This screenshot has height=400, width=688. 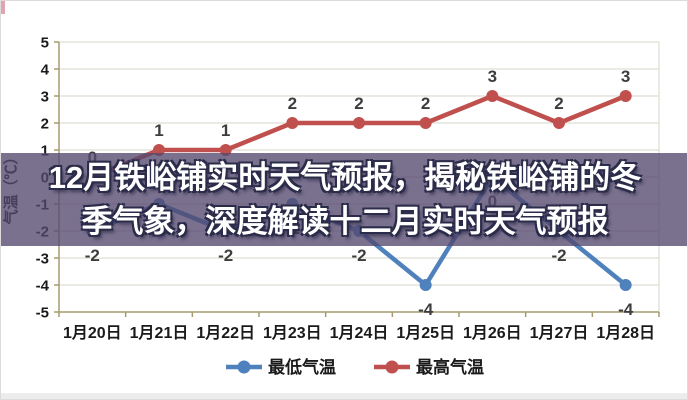 I want to click on y-tick-label: 2, so click(x=45, y=124).